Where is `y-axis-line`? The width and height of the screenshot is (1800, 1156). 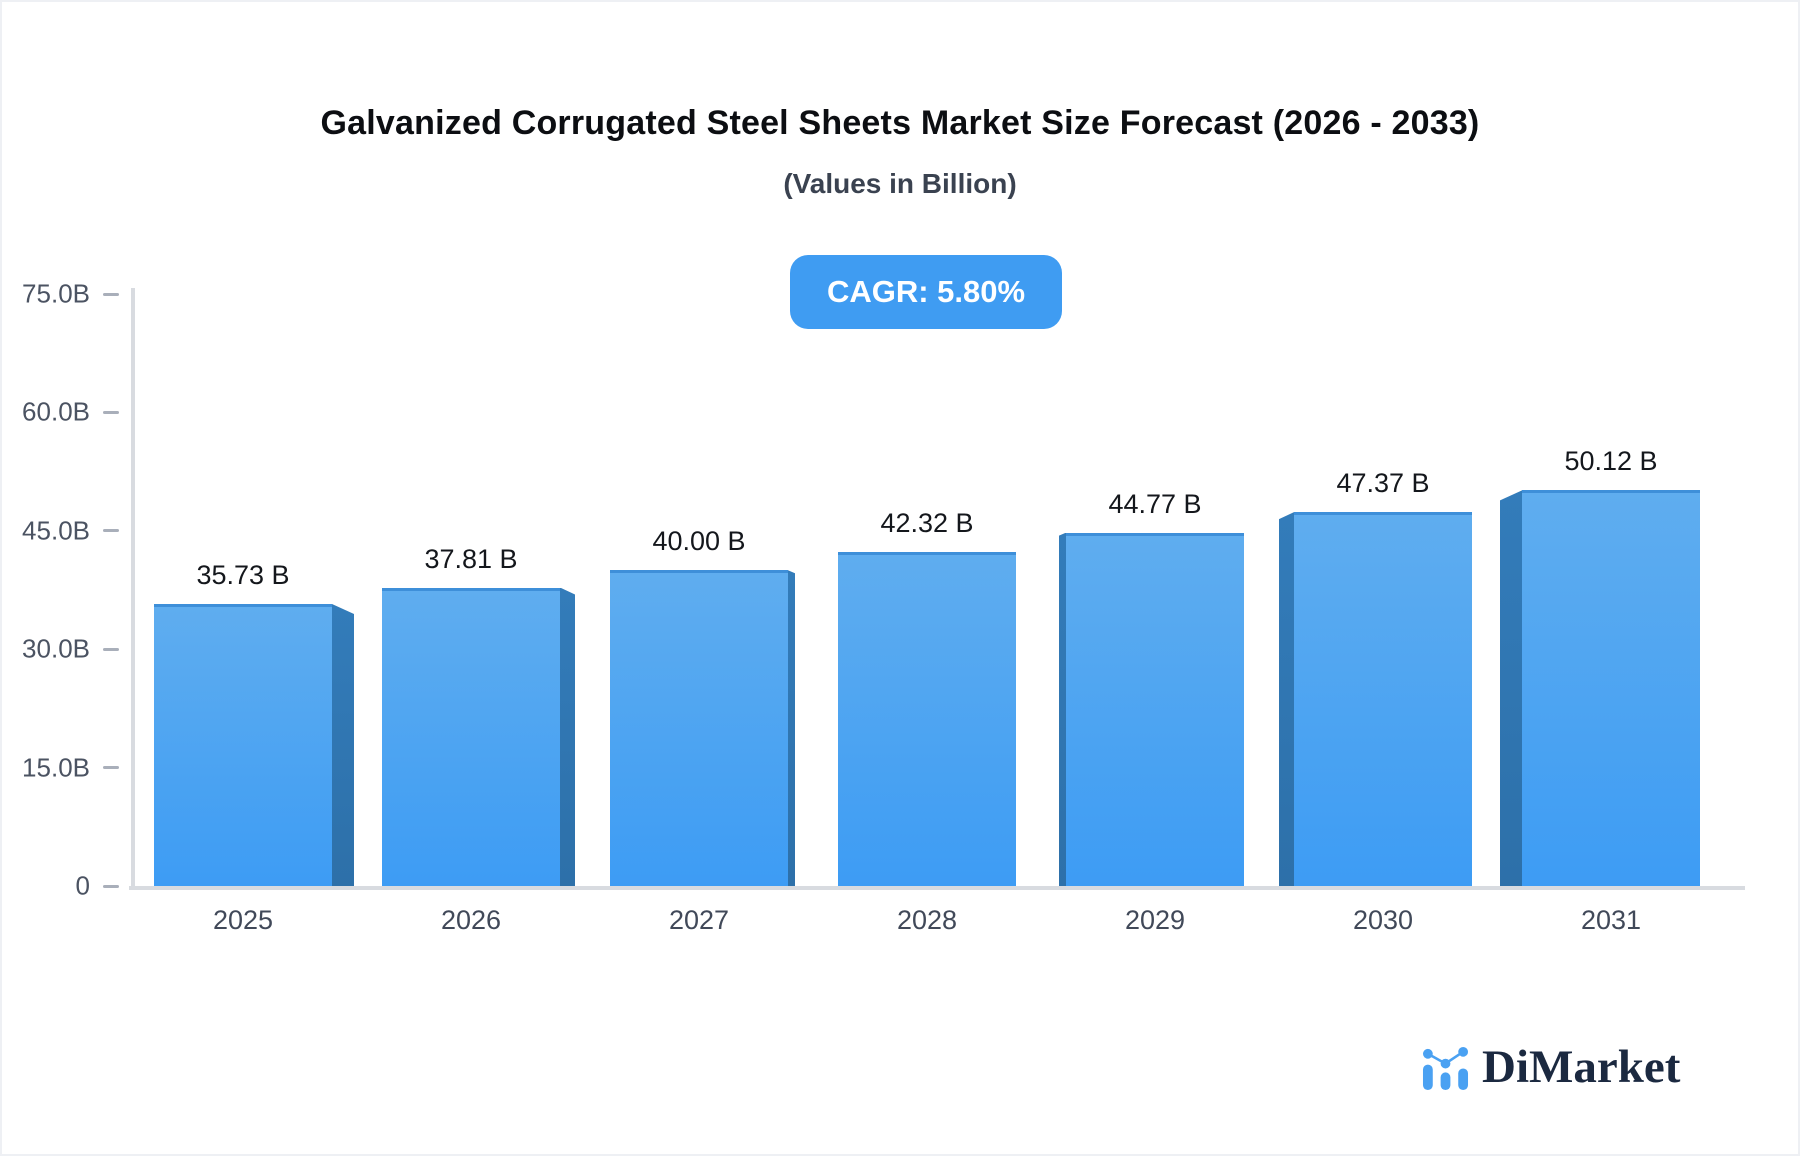 y-axis-line is located at coordinates (133, 589).